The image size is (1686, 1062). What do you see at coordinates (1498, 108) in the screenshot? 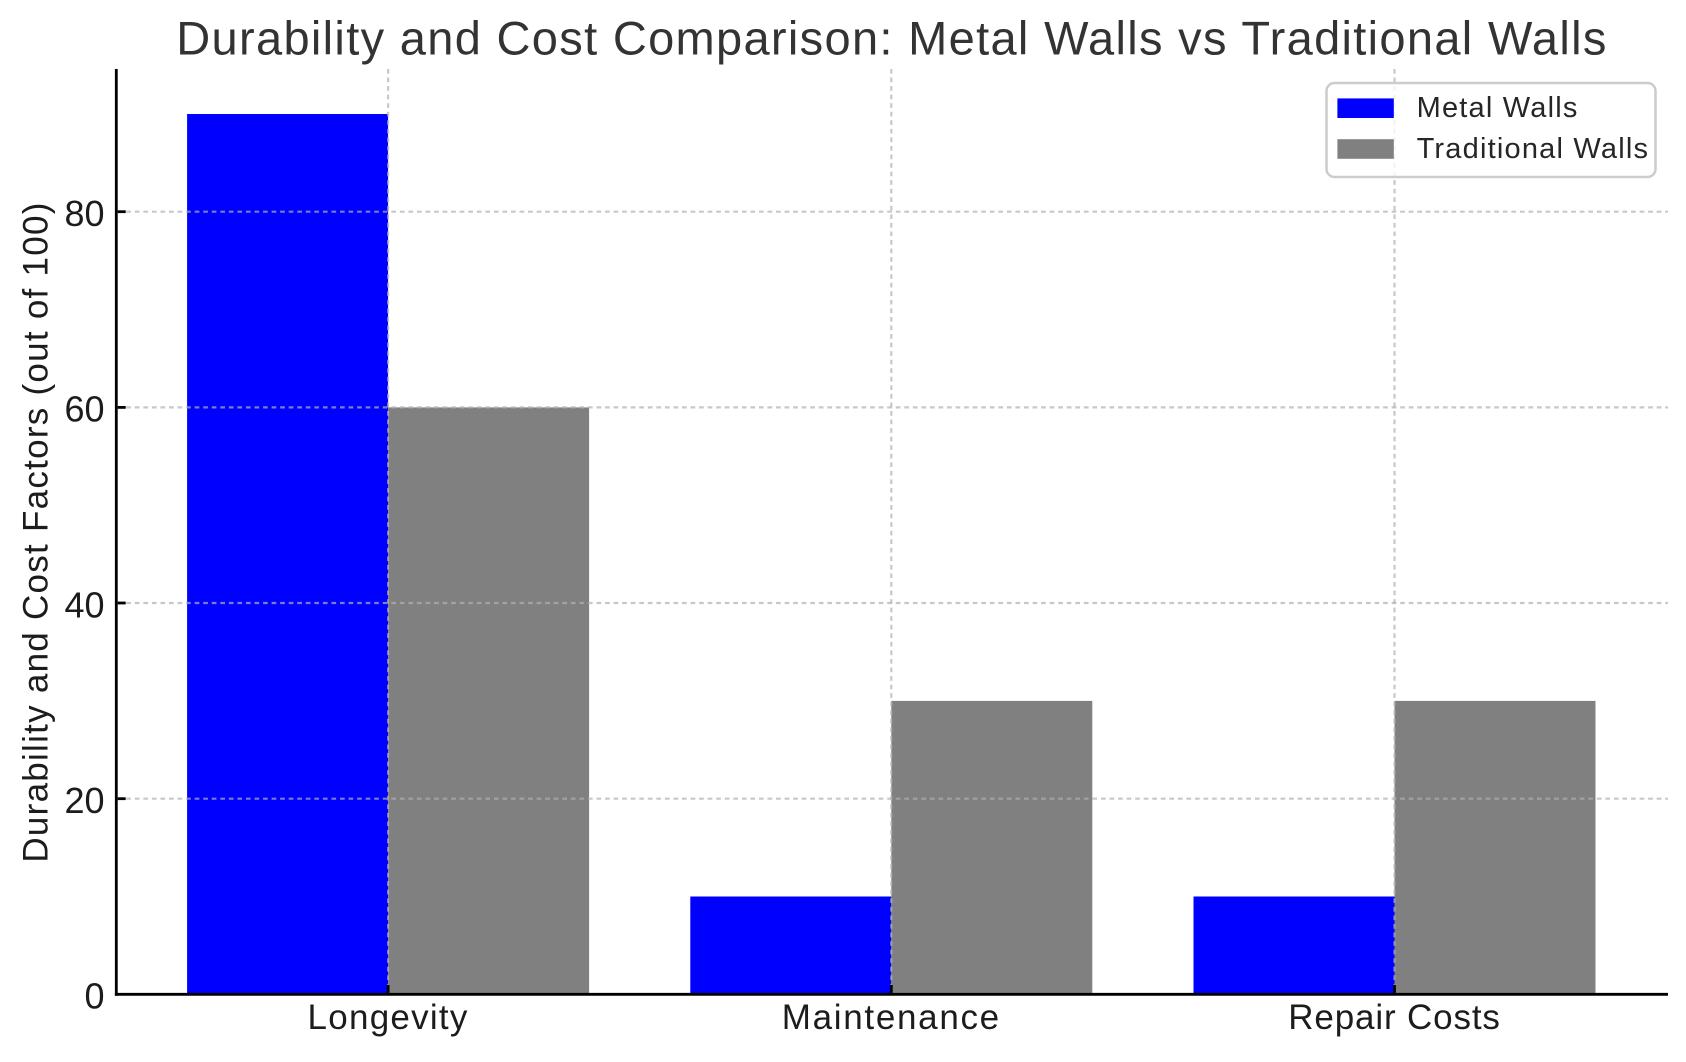
I see `svg-text: Metal Walls` at bounding box center [1498, 108].